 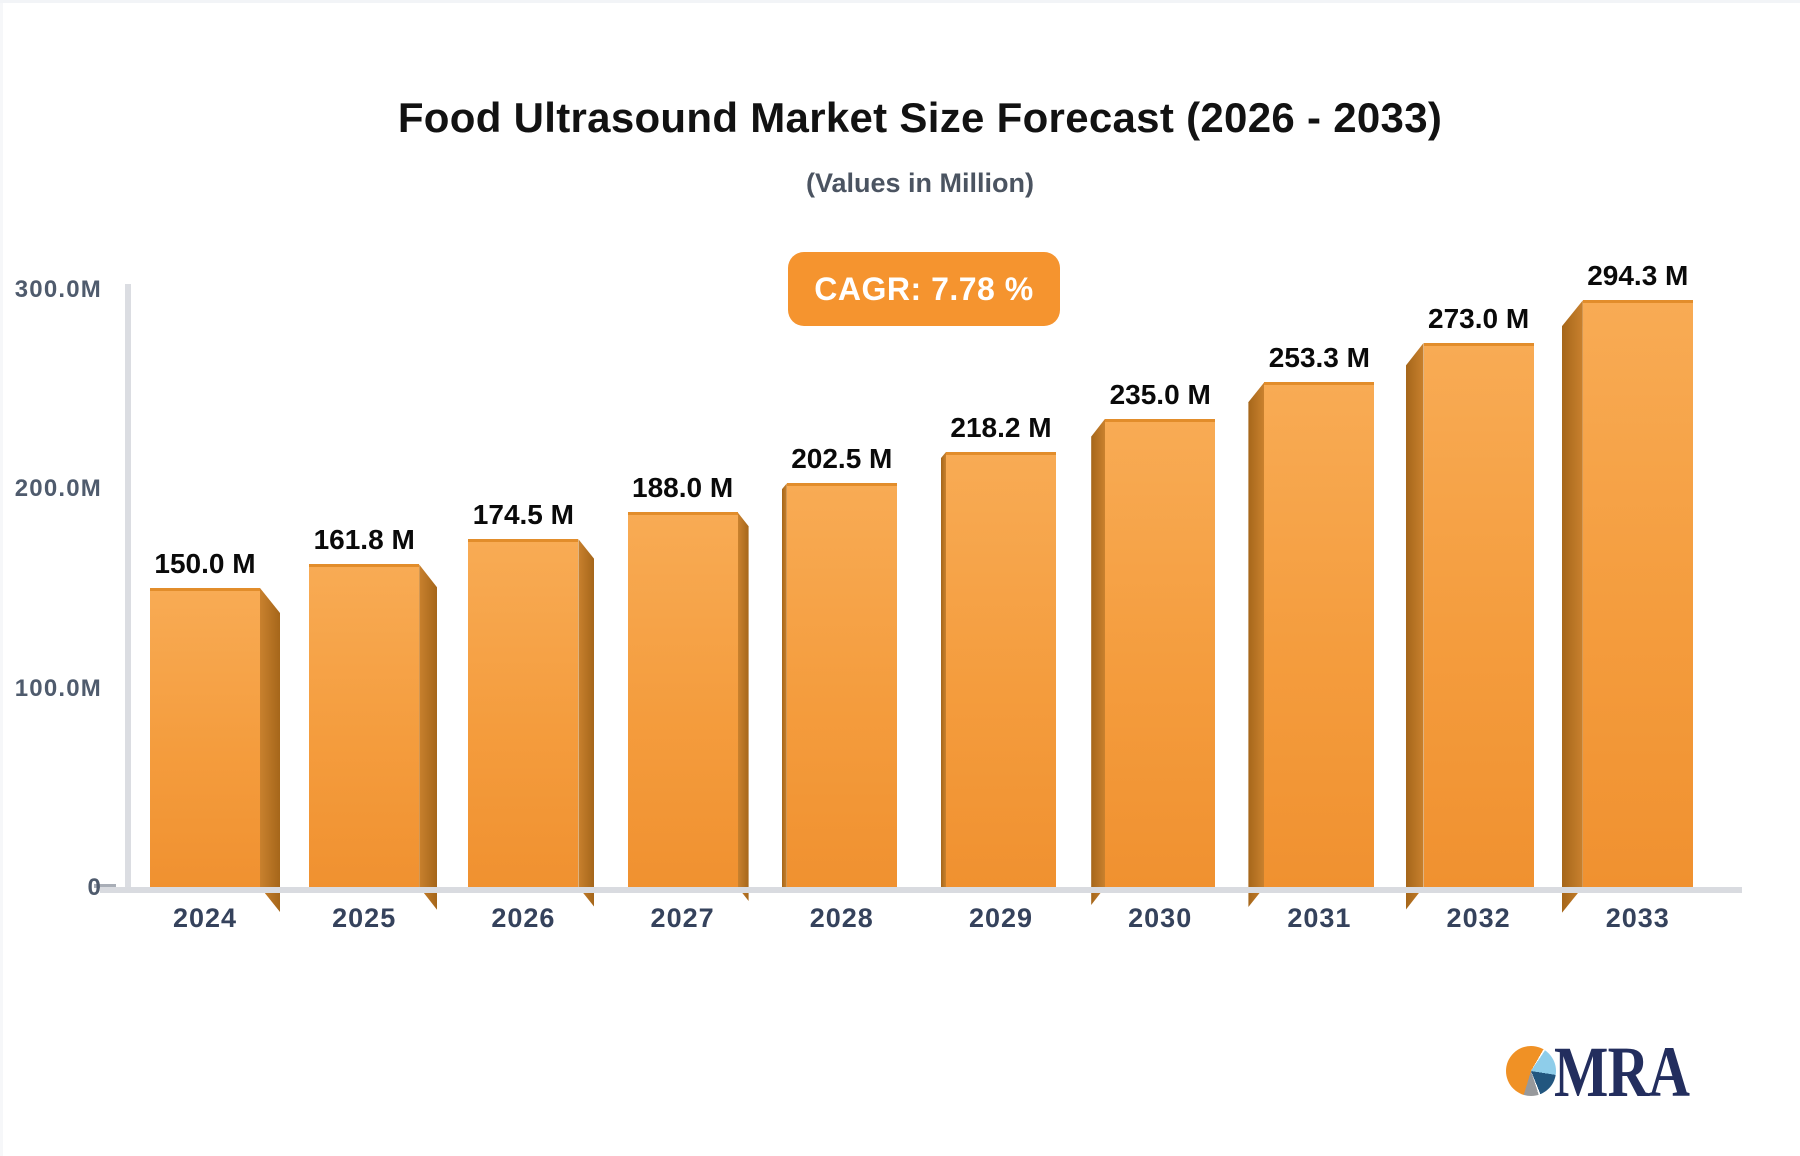 What do you see at coordinates (1638, 276) in the screenshot?
I see `bar-value-label: 294.3 M` at bounding box center [1638, 276].